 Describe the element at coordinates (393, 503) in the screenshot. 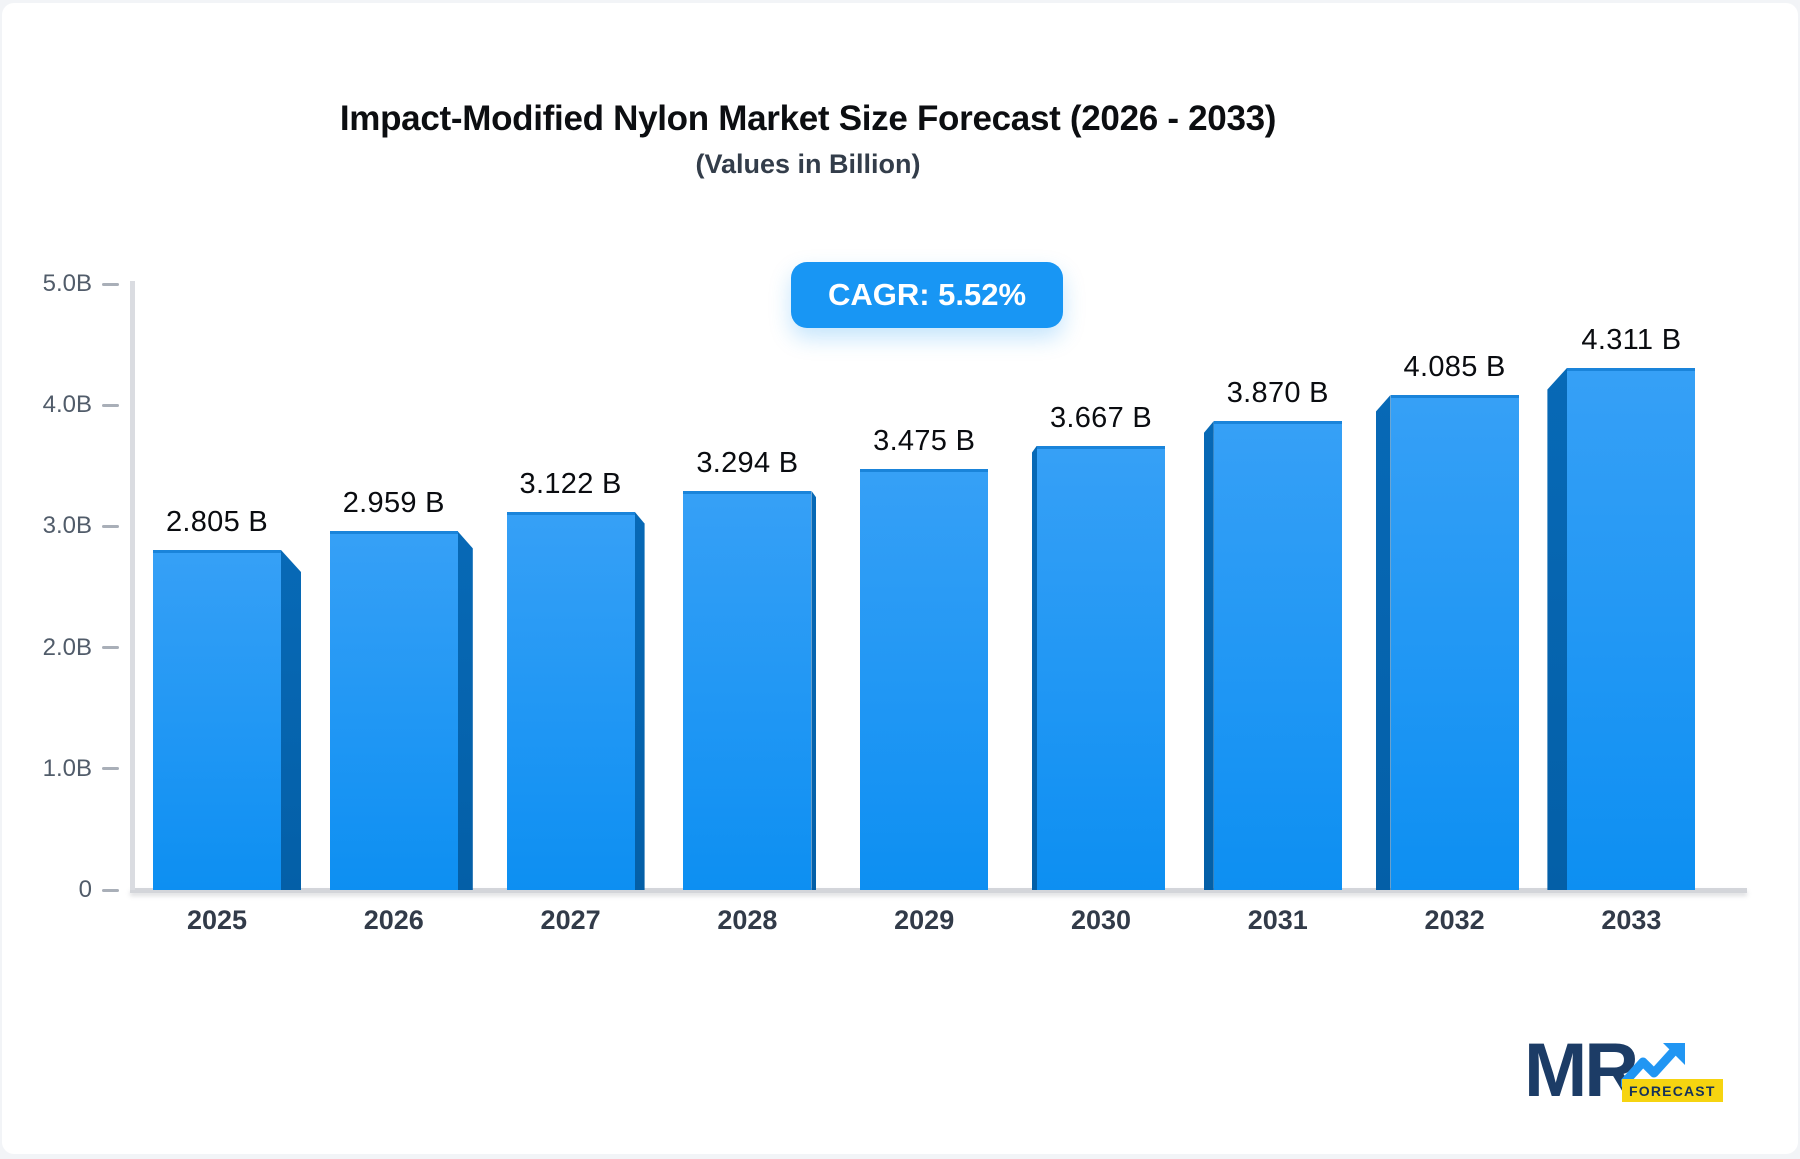

I see `bar-value-label: 2.959 B` at that location.